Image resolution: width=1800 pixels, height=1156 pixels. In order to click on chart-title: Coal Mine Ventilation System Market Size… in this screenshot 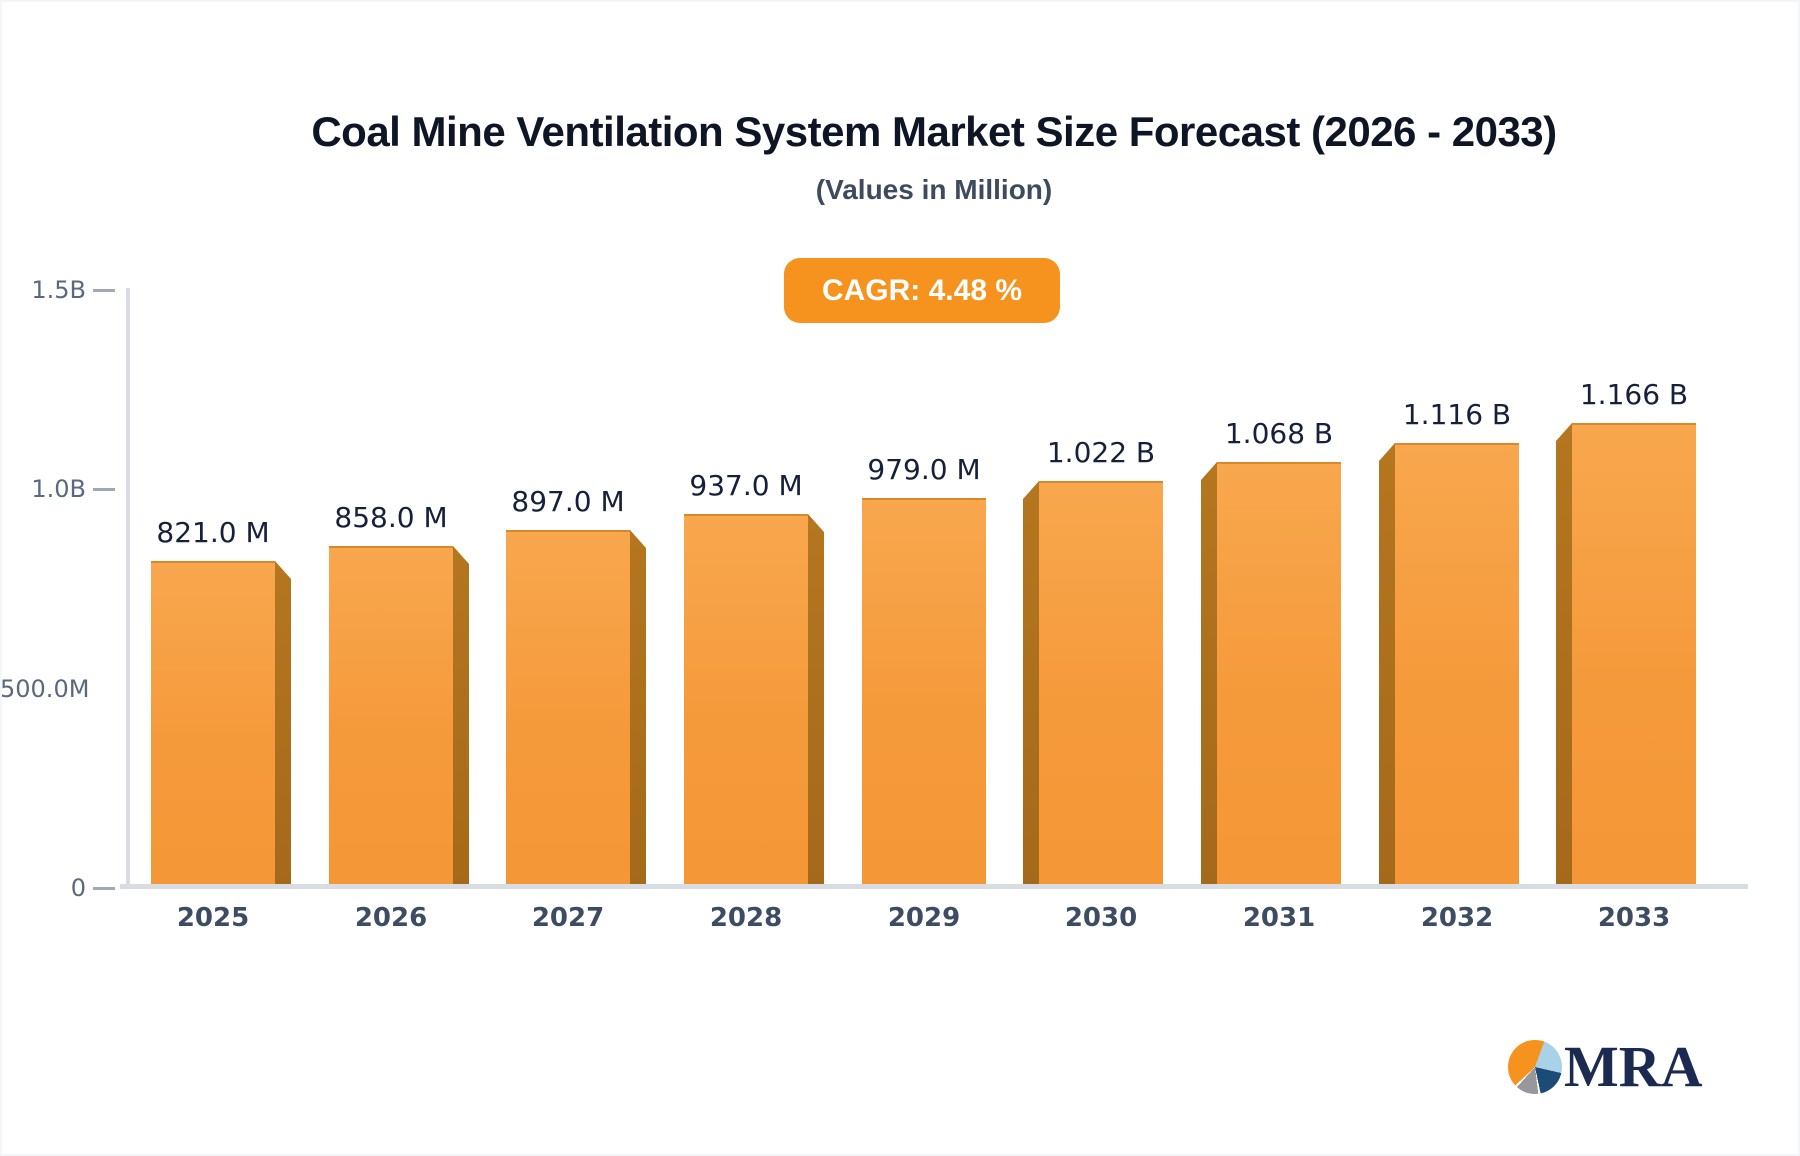, I will do `click(934, 131)`.